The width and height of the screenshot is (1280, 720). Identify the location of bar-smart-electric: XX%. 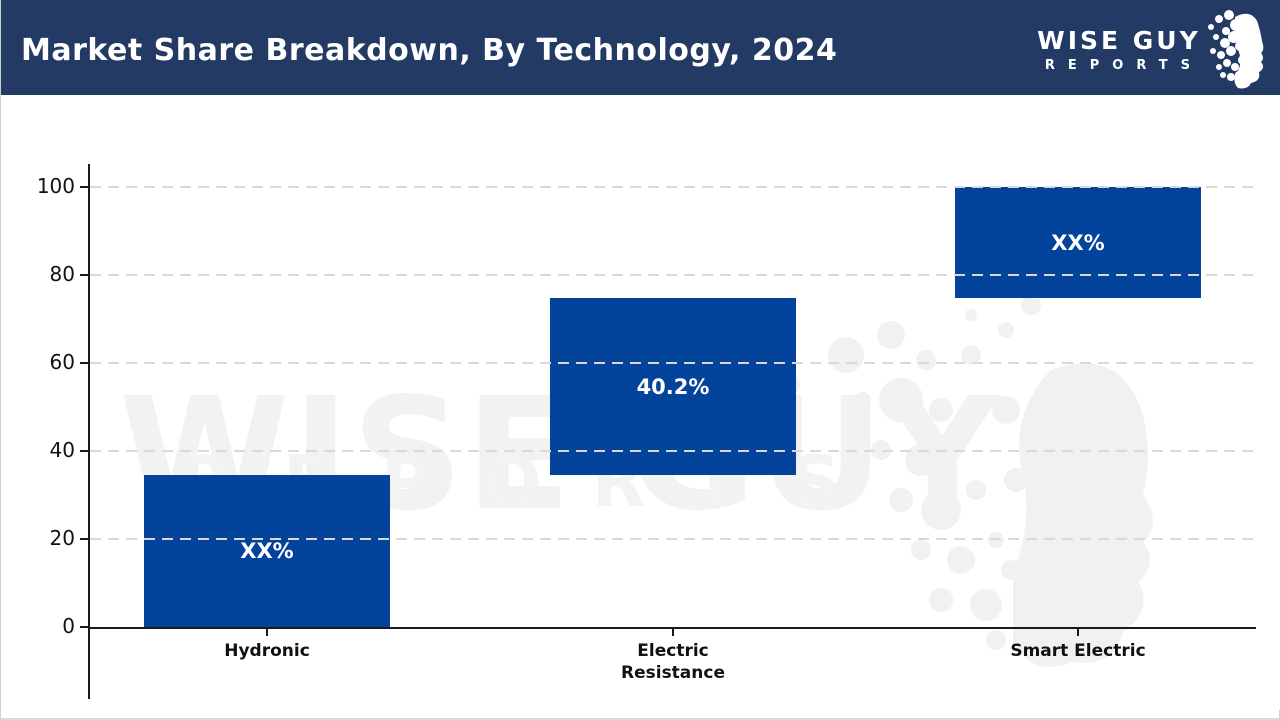
(1078, 243).